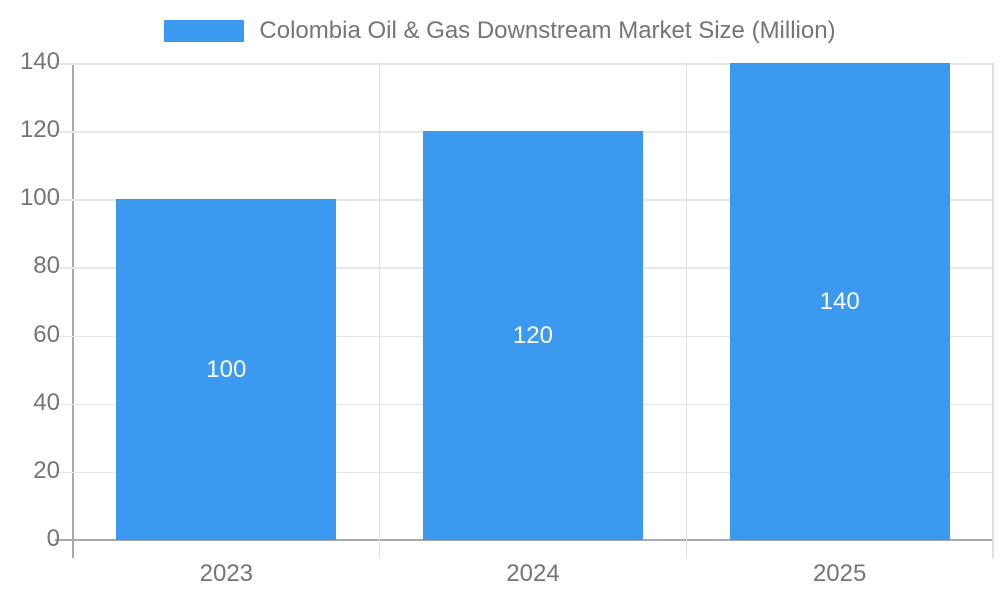  Describe the element at coordinates (524, 540) in the screenshot. I see `x-axis-line` at that location.